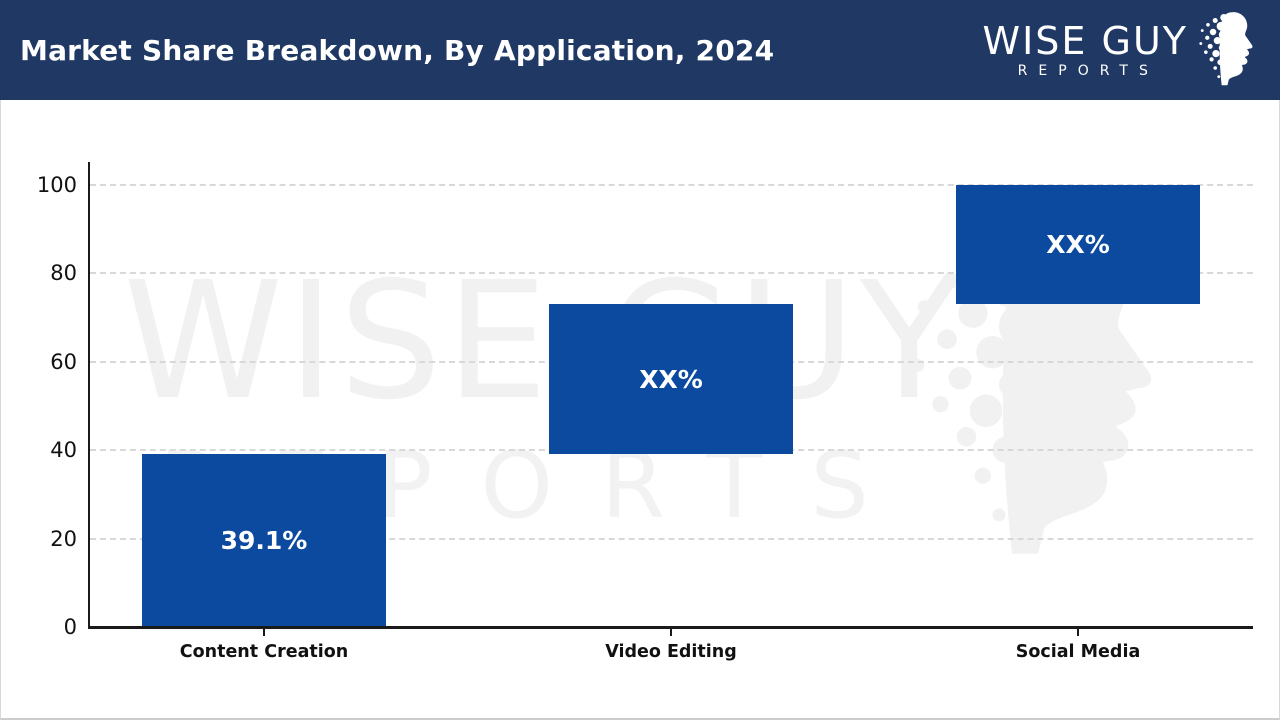  Describe the element at coordinates (670, 627) in the screenshot. I see `x-axis-line` at that location.